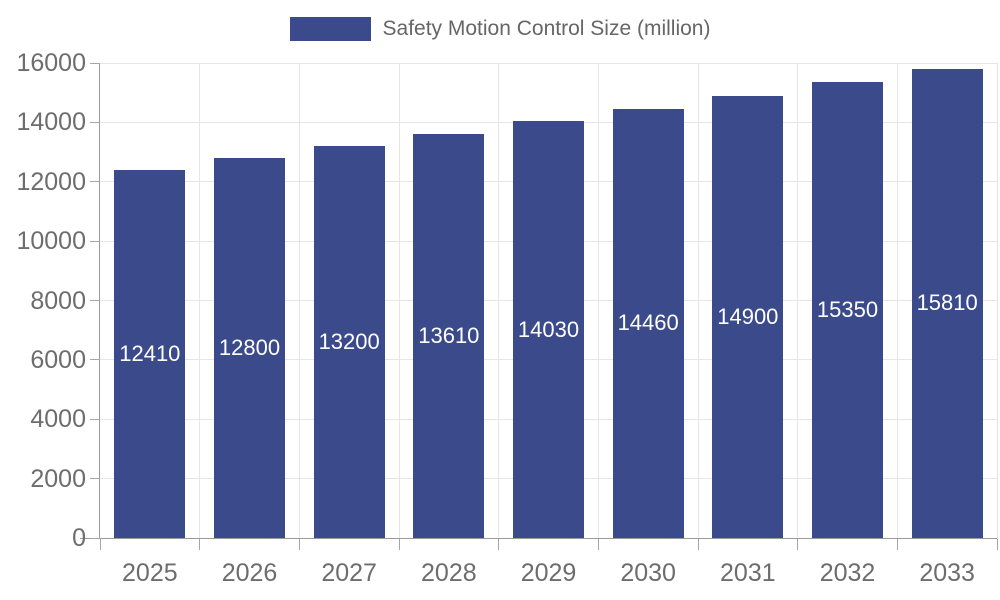 The width and height of the screenshot is (1000, 600). I want to click on y-tick-label: 4000, so click(58, 419).